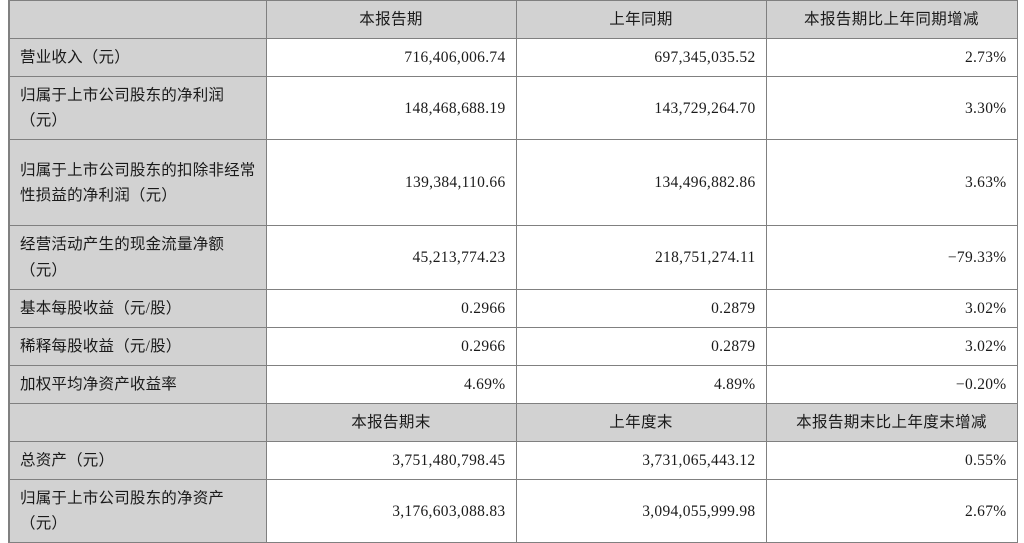  Describe the element at coordinates (137, 58) in the screenshot. I see `row-label-operating-revenue: 营业收入（元）` at that location.